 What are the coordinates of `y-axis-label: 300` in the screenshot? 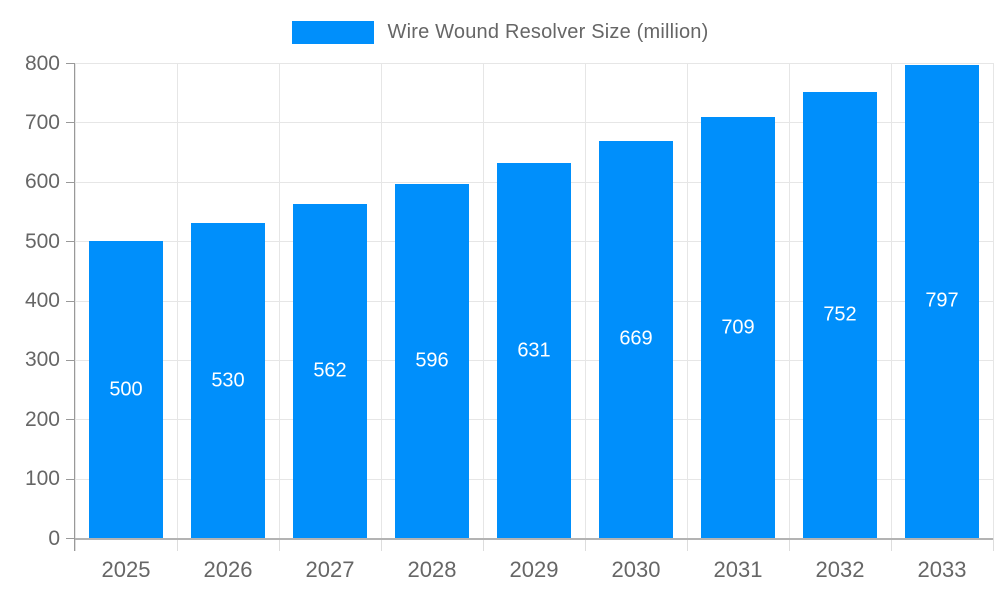 It's located at (42, 360).